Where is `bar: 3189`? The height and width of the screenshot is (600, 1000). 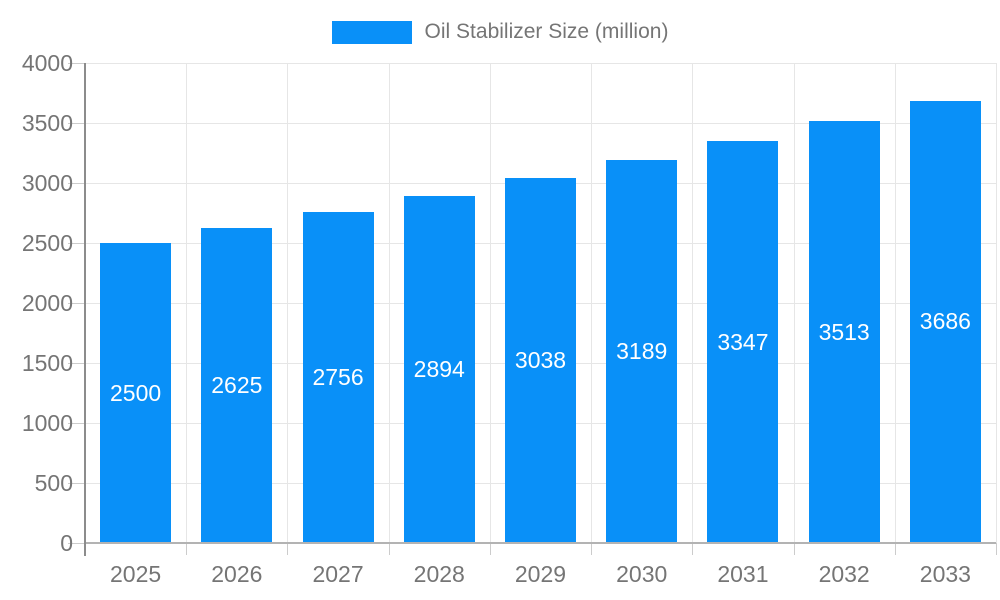
bar: 3189 is located at coordinates (642, 351).